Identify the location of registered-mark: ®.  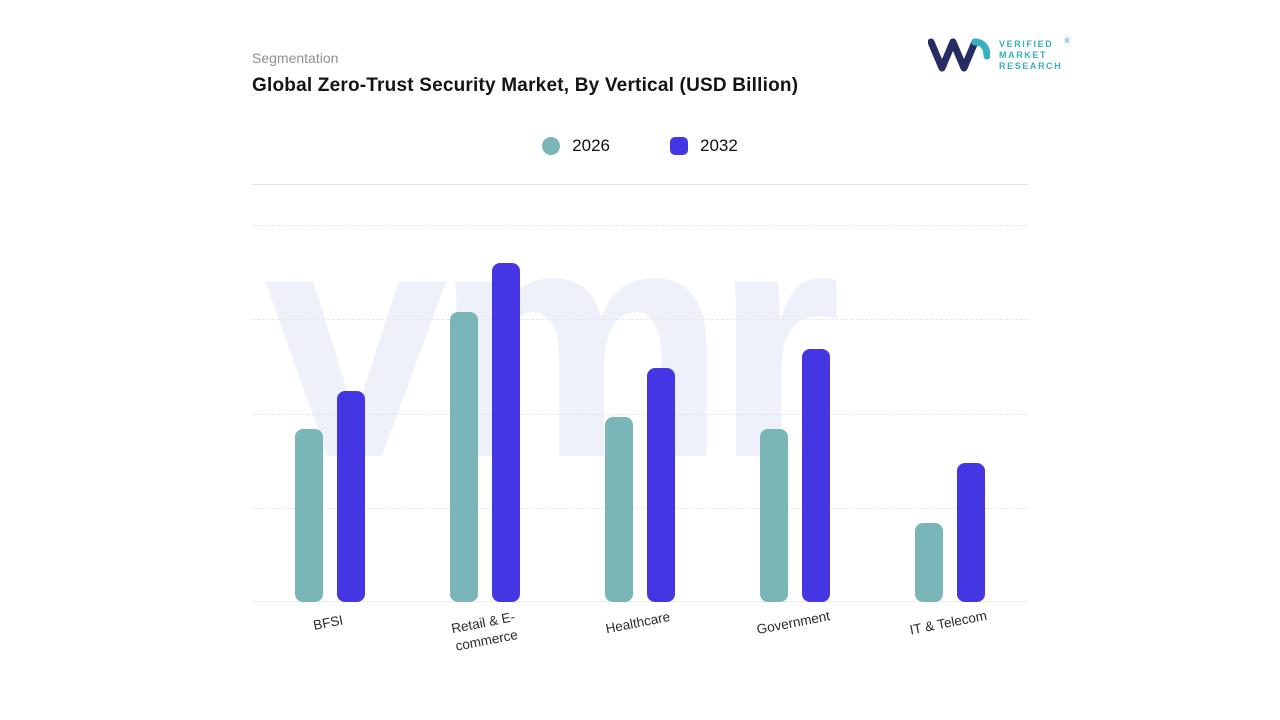
(1068, 41).